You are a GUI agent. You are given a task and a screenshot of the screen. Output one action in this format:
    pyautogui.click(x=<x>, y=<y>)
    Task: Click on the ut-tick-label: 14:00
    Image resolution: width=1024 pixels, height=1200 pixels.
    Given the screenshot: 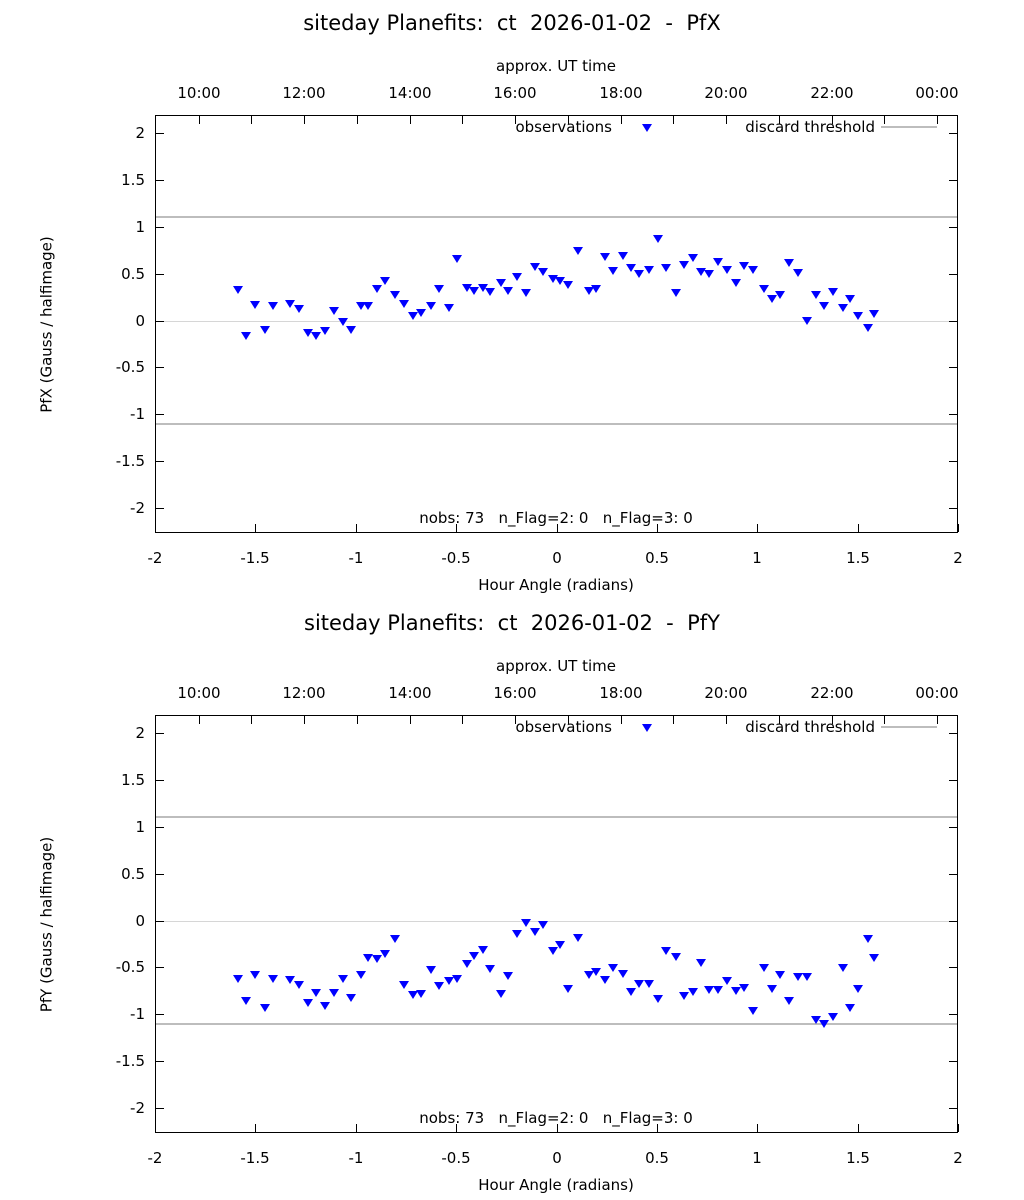 What is the action you would take?
    pyautogui.click(x=410, y=693)
    